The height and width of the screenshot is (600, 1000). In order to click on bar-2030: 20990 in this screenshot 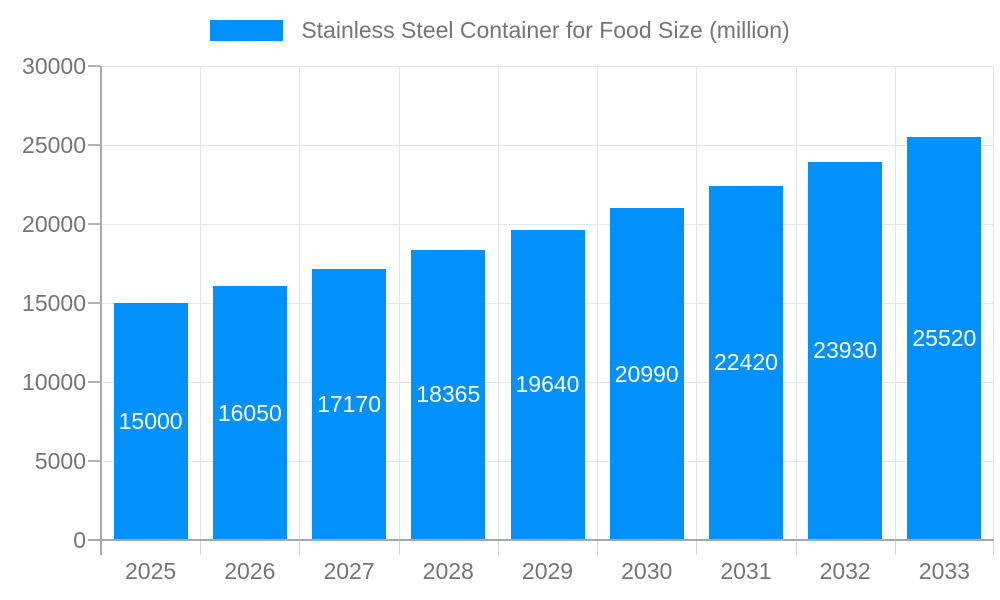, I will do `click(646, 374)`.